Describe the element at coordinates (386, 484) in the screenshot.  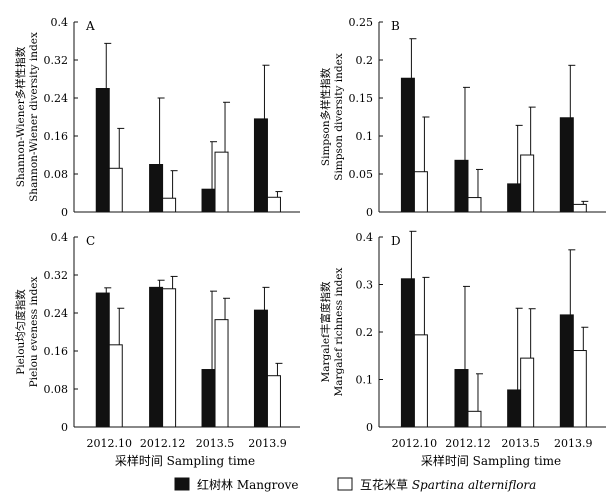
I see `legend-label-spartina-prefix: 互花米草` at that location.